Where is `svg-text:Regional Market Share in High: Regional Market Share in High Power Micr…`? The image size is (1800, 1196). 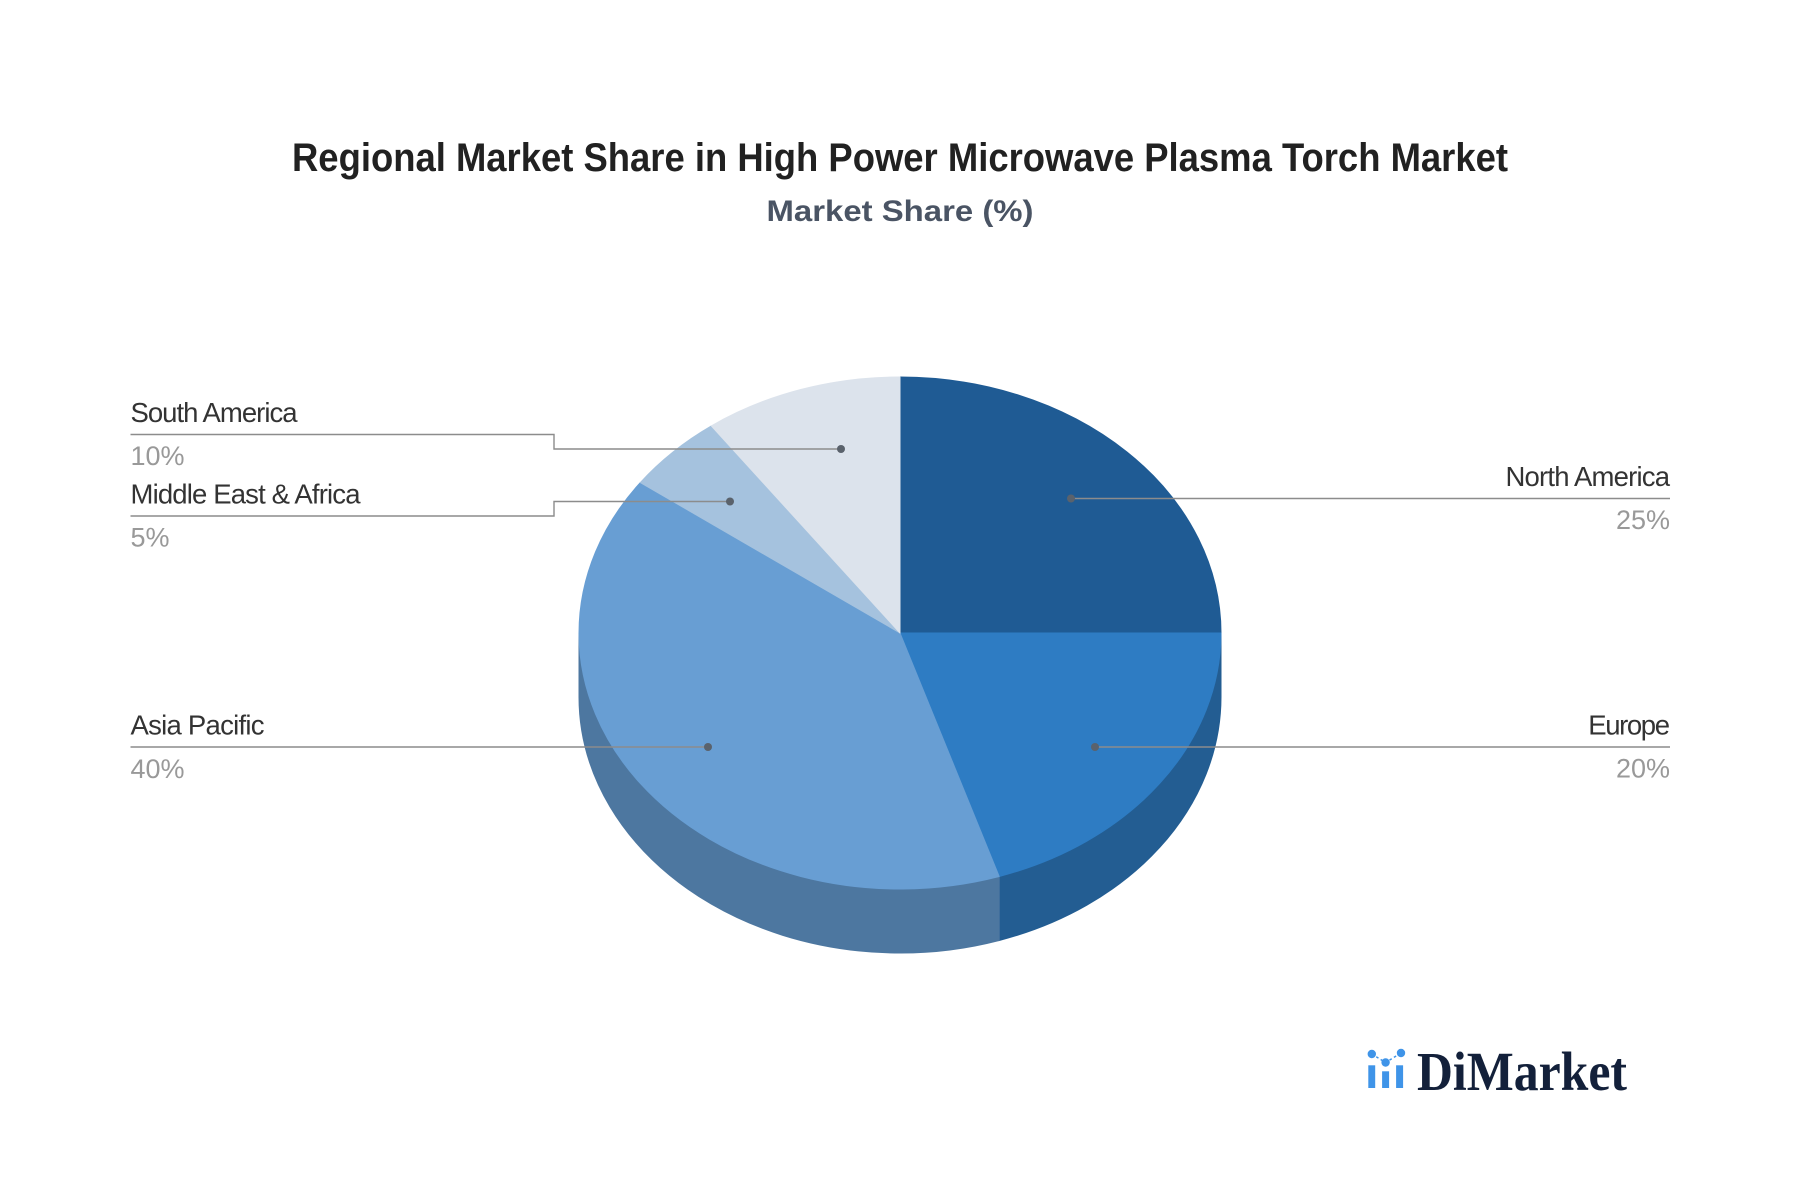
svg-text:Regional Market Share in High: Regional Market Share in High Power Micr… is located at coordinates (900, 158).